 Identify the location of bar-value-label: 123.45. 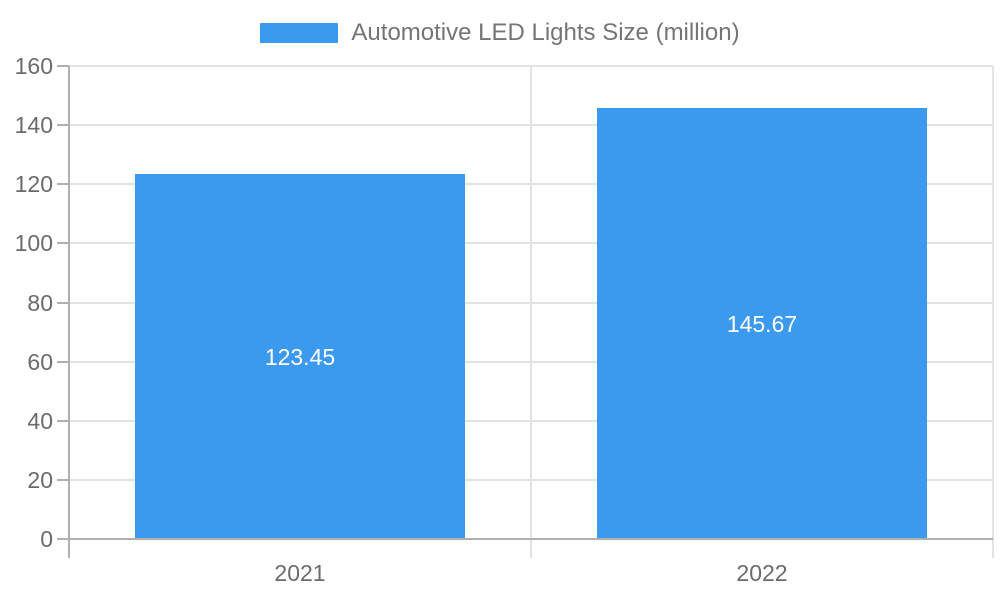
(300, 356).